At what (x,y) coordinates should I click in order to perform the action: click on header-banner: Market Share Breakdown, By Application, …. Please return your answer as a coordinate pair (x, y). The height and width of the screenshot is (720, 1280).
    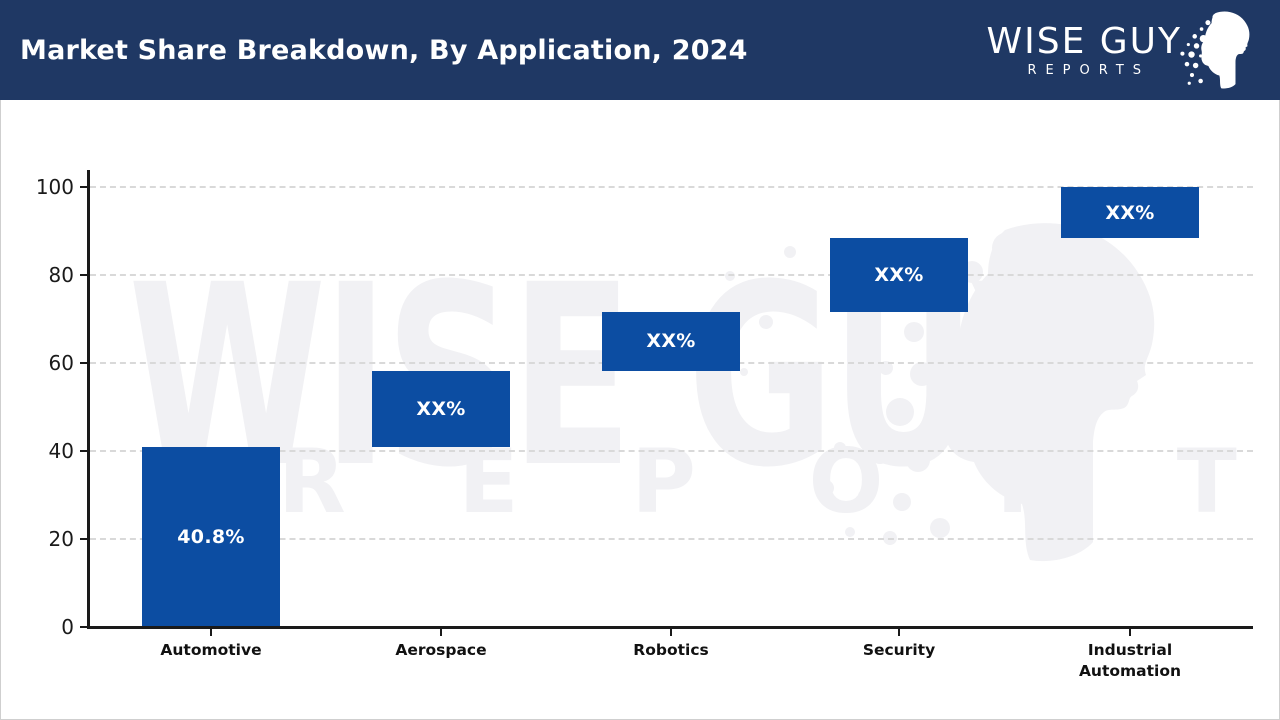
    Looking at the image, I should click on (640, 50).